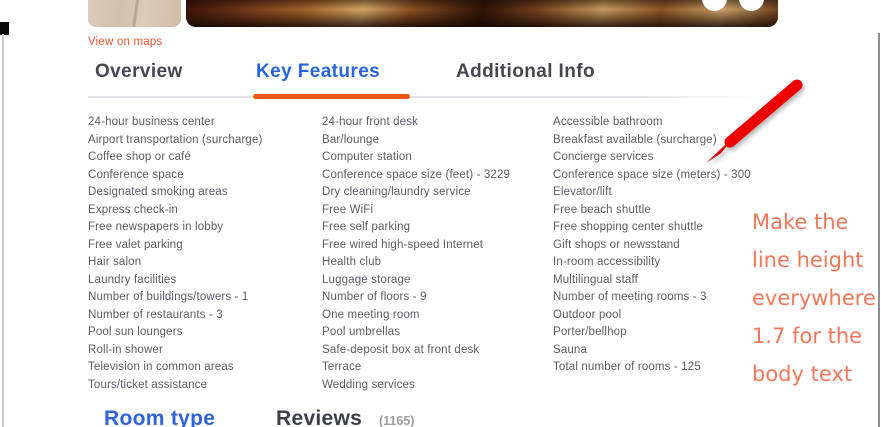 Image resolution: width=881 pixels, height=427 pixels. What do you see at coordinates (168, 297) in the screenshot?
I see `feature-item: Number of buildings/towers - 1` at bounding box center [168, 297].